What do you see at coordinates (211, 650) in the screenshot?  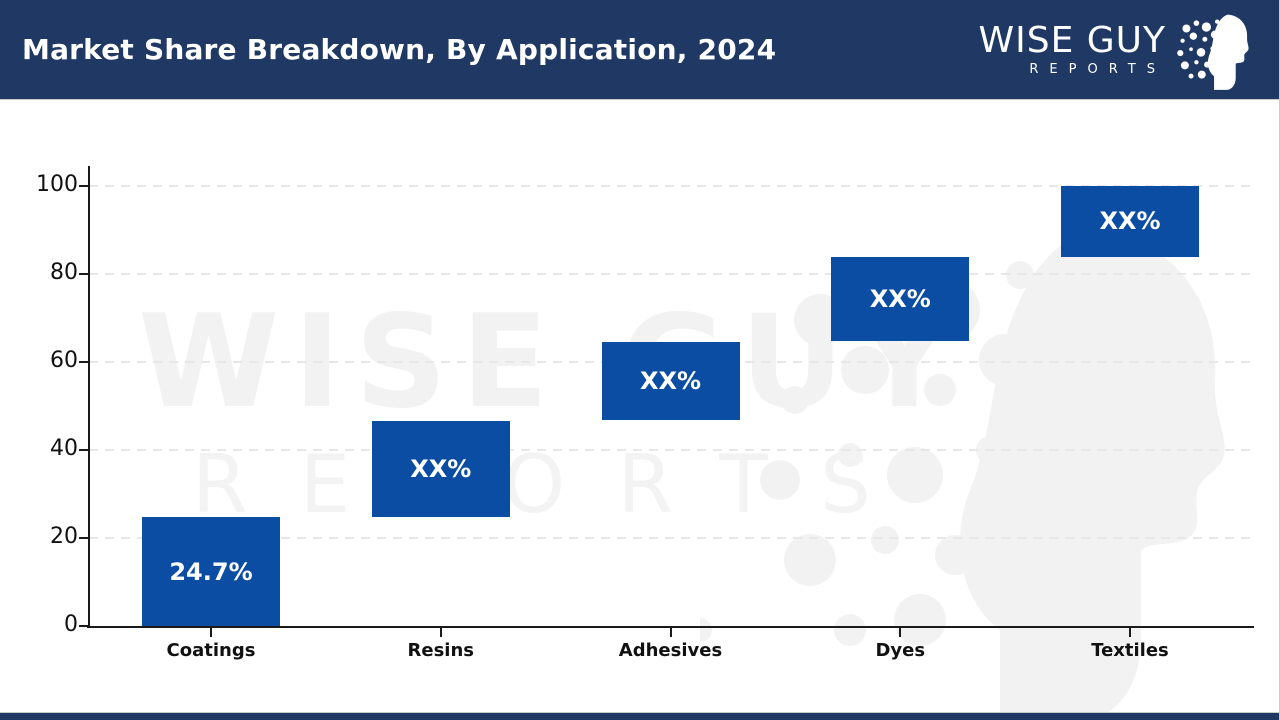 I see `x-axis-category-label: Coatings` at bounding box center [211, 650].